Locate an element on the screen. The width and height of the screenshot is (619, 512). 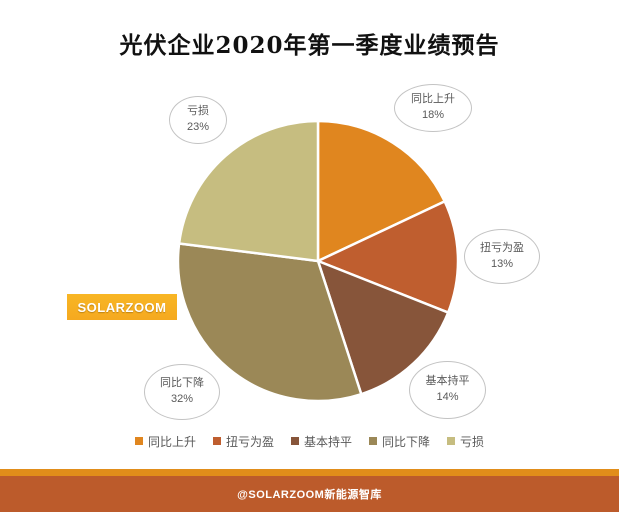
footer-credit: @SOLARZOOM新能源智库 is located at coordinates (309, 495).